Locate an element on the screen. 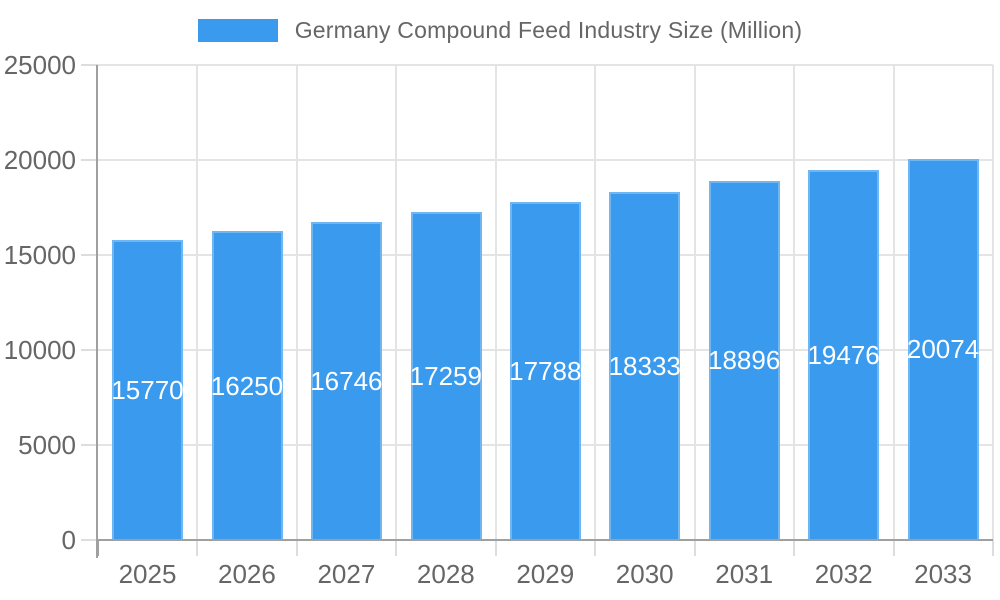 This screenshot has width=1000, height=600. bar-2029 is located at coordinates (545, 371).